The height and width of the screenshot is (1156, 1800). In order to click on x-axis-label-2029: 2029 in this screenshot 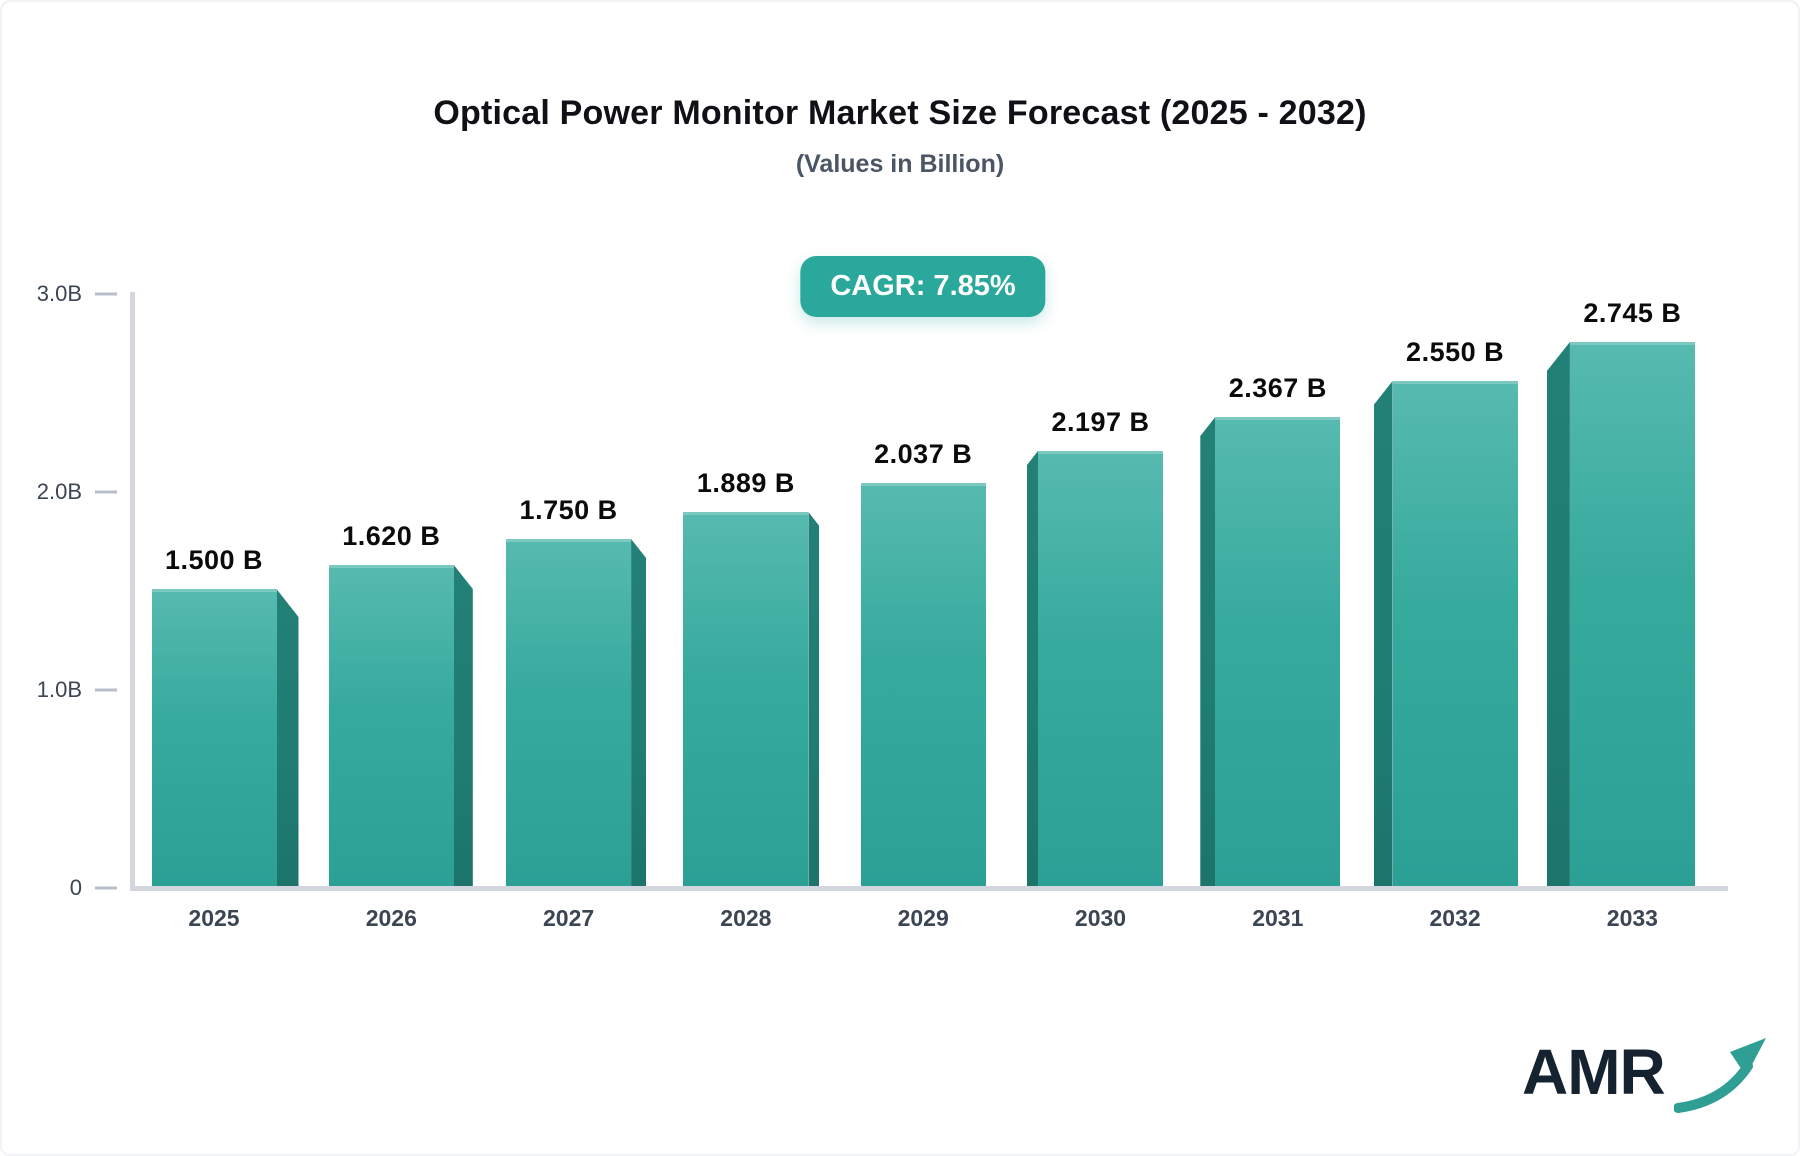, I will do `click(923, 918)`.